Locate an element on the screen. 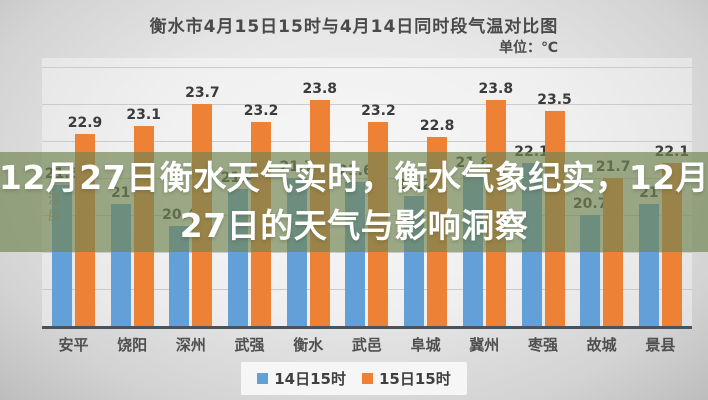  headline-line-1: 12月27日衡水天气实时，衡水气象纪实，12月 is located at coordinates (354, 177).